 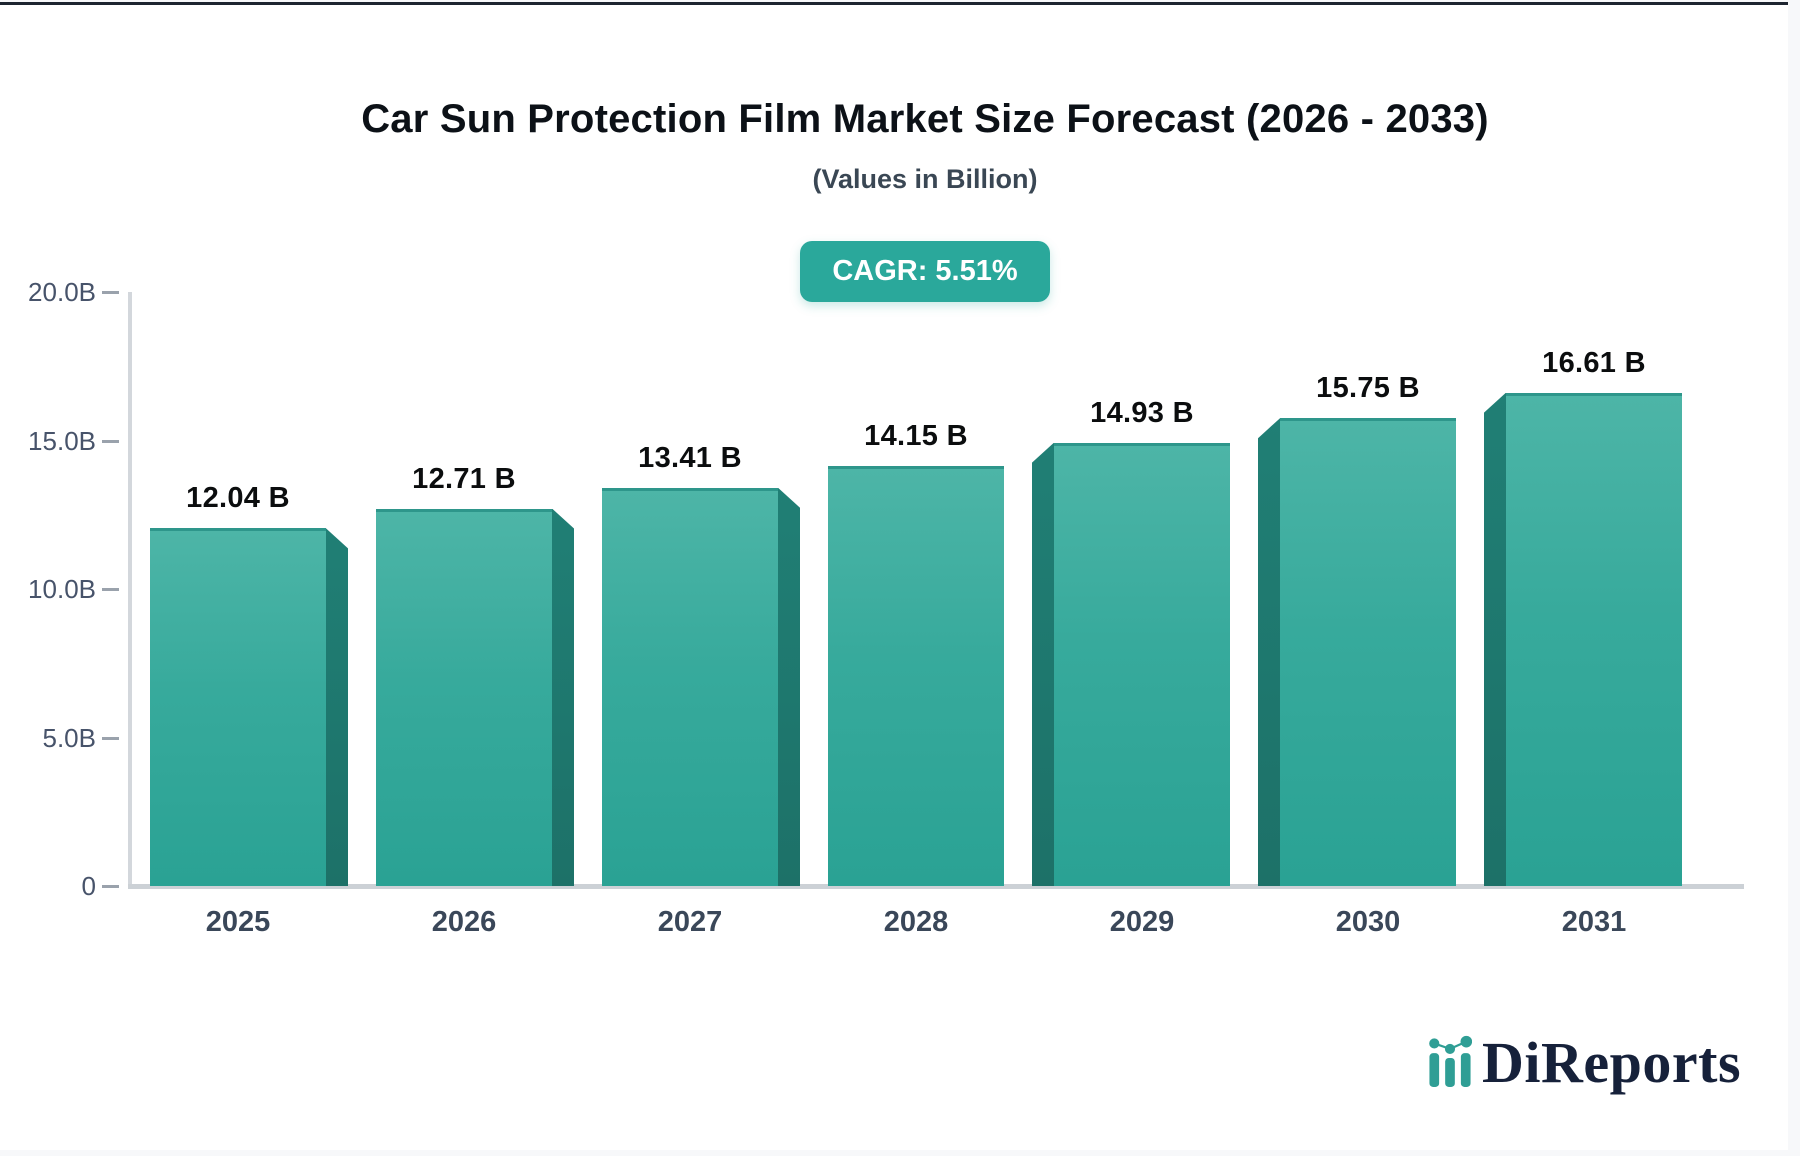 What do you see at coordinates (916, 922) in the screenshot?
I see `x-axis-category-label: 2028` at bounding box center [916, 922].